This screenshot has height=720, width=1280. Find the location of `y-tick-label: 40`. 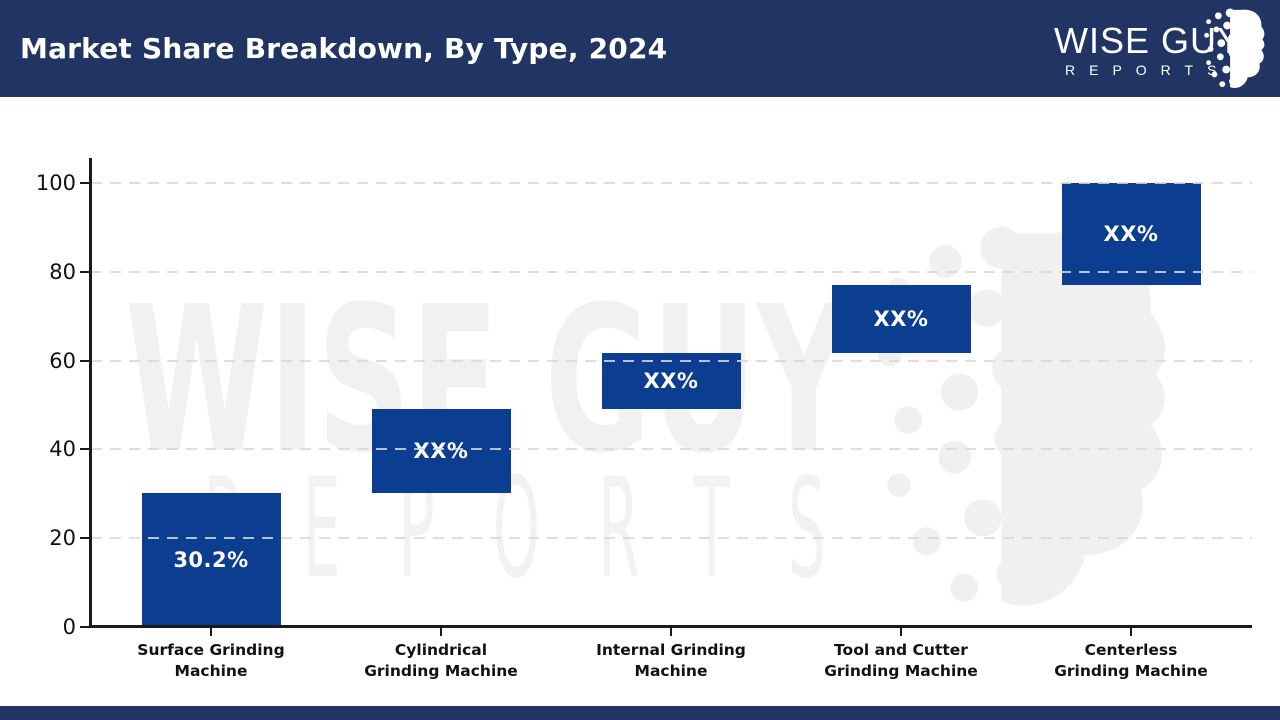

y-tick-label: 40 is located at coordinates (62, 449).